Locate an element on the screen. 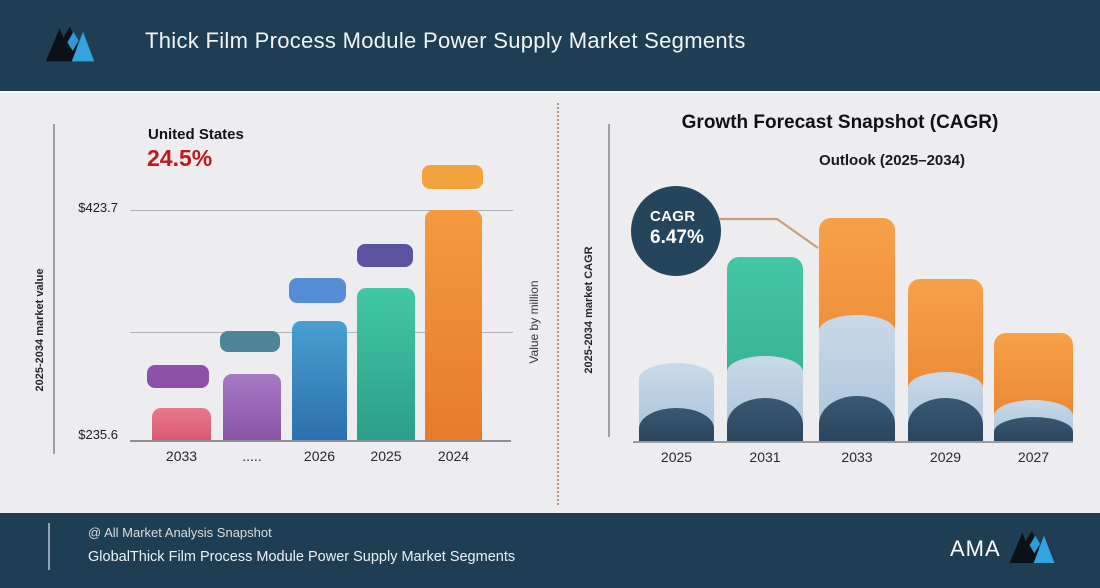 Image resolution: width=1100 pixels, height=588 pixels. x-tick-label: 2031 is located at coordinates (765, 457).